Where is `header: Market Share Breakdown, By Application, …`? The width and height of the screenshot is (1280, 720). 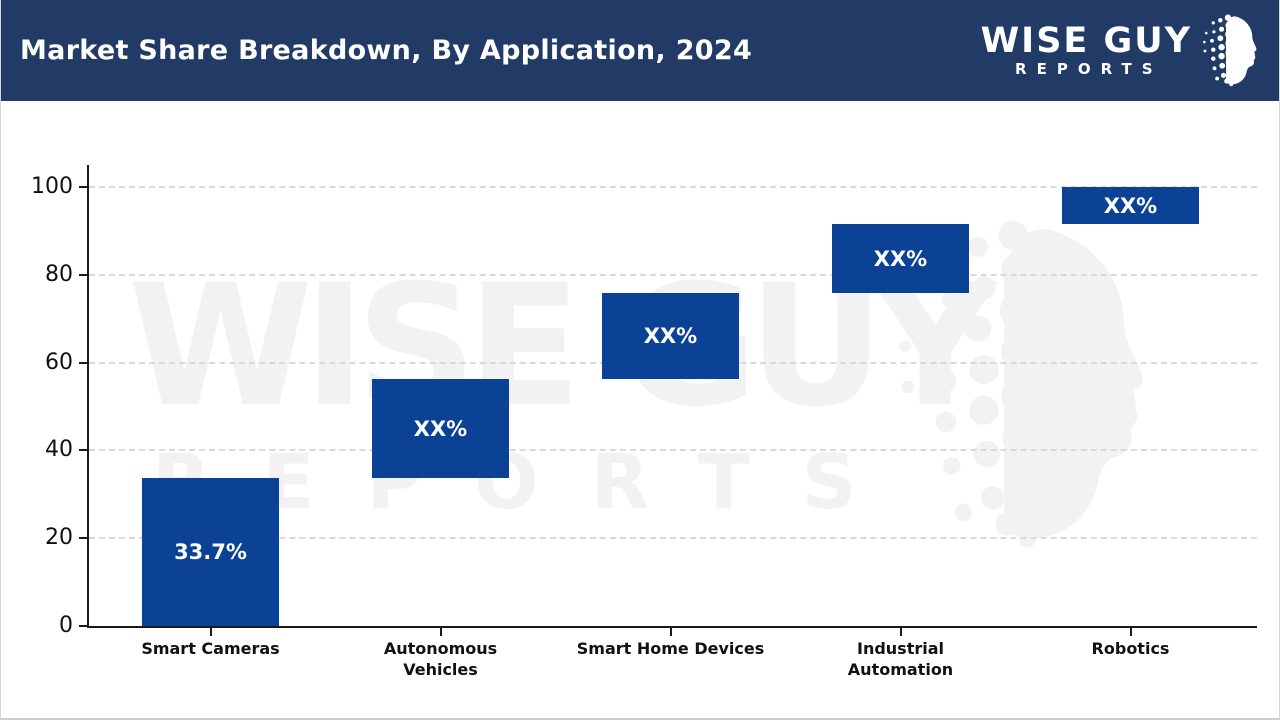 header: Market Share Breakdown, By Application, … is located at coordinates (640, 50).